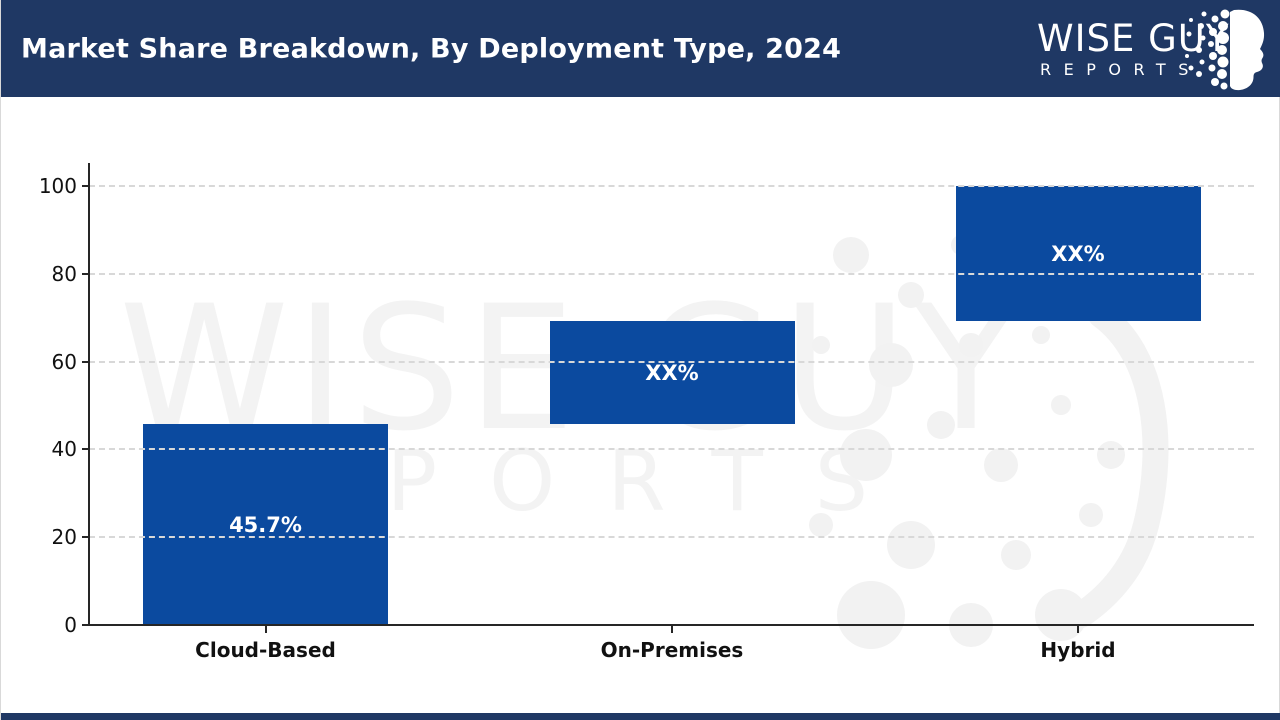 This screenshot has height=720, width=1280. What do you see at coordinates (640, 716) in the screenshot?
I see `footer-bar` at bounding box center [640, 716].